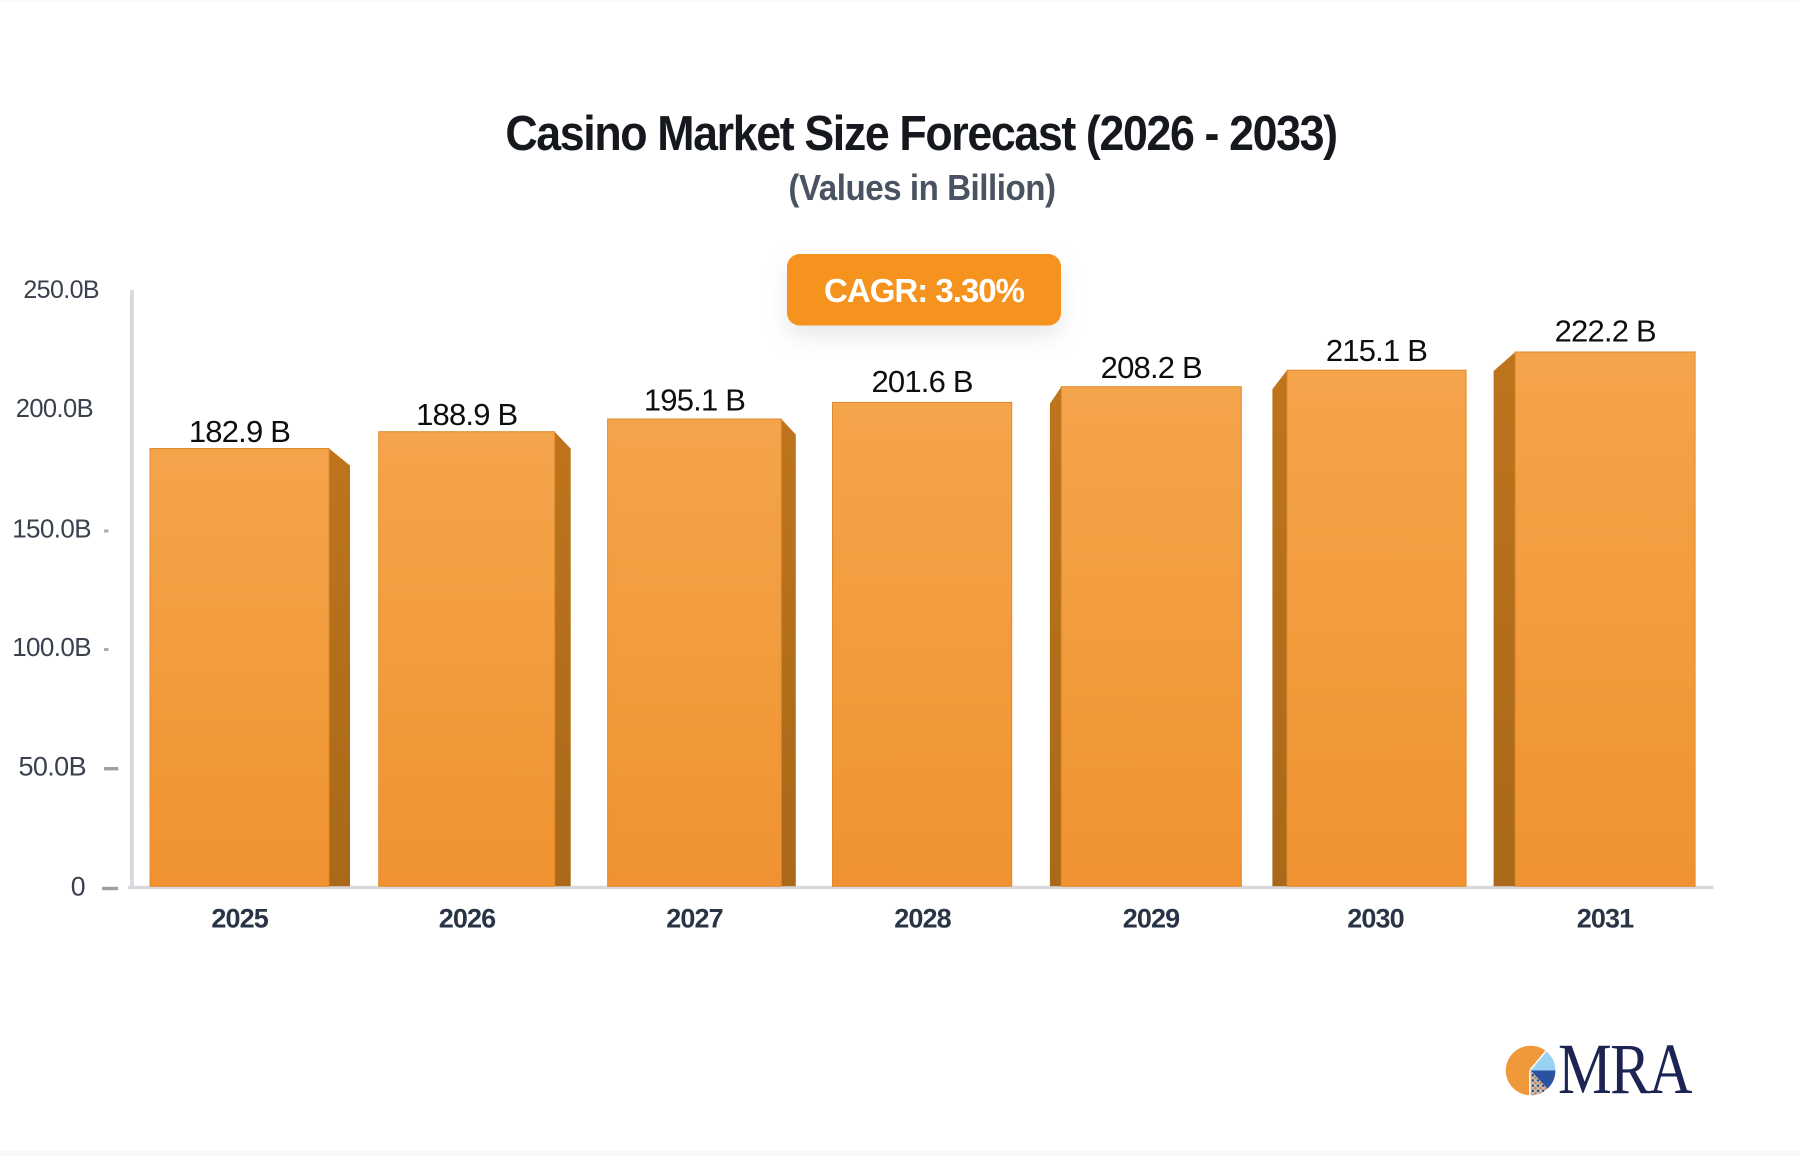 The height and width of the screenshot is (1156, 1800). What do you see at coordinates (922, 919) in the screenshot?
I see `svg-text: 2028` at bounding box center [922, 919].